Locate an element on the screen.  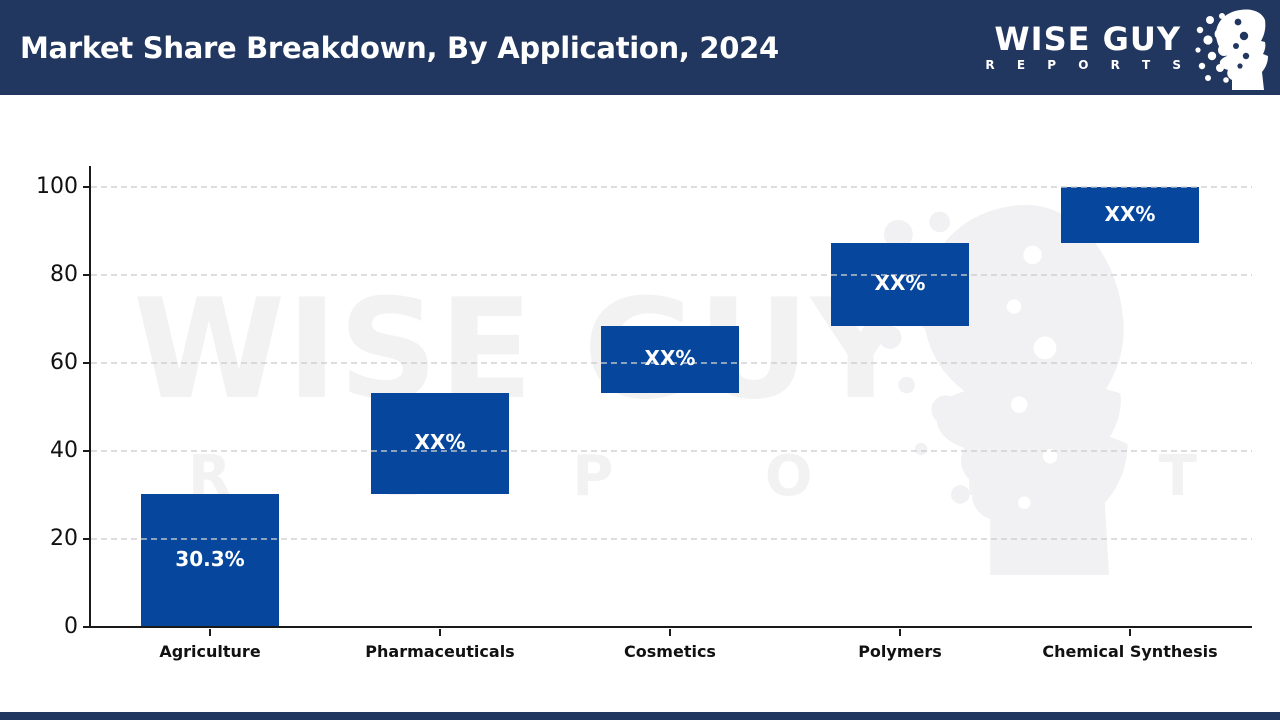
y-tick-label: 20 is located at coordinates (64, 538).